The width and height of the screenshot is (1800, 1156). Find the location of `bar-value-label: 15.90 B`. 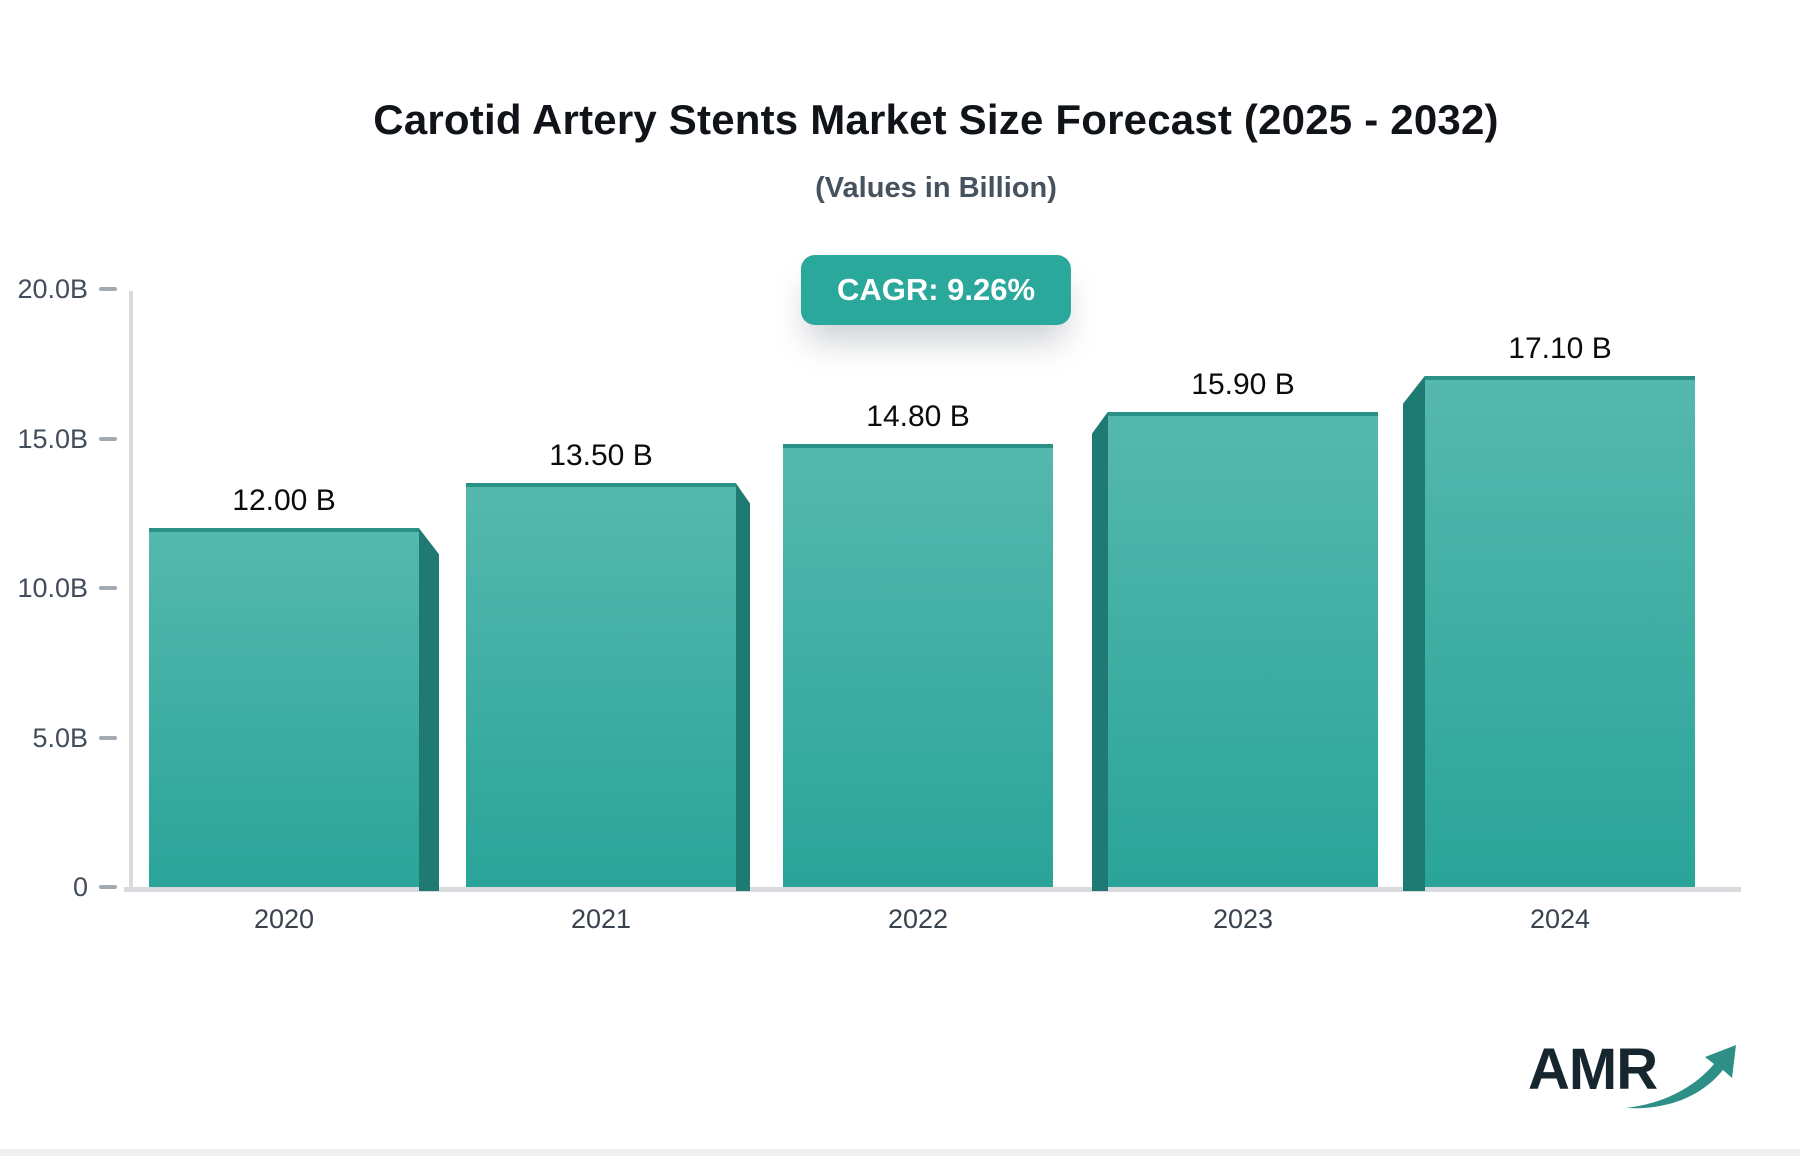

bar-value-label: 15.90 B is located at coordinates (1243, 384).